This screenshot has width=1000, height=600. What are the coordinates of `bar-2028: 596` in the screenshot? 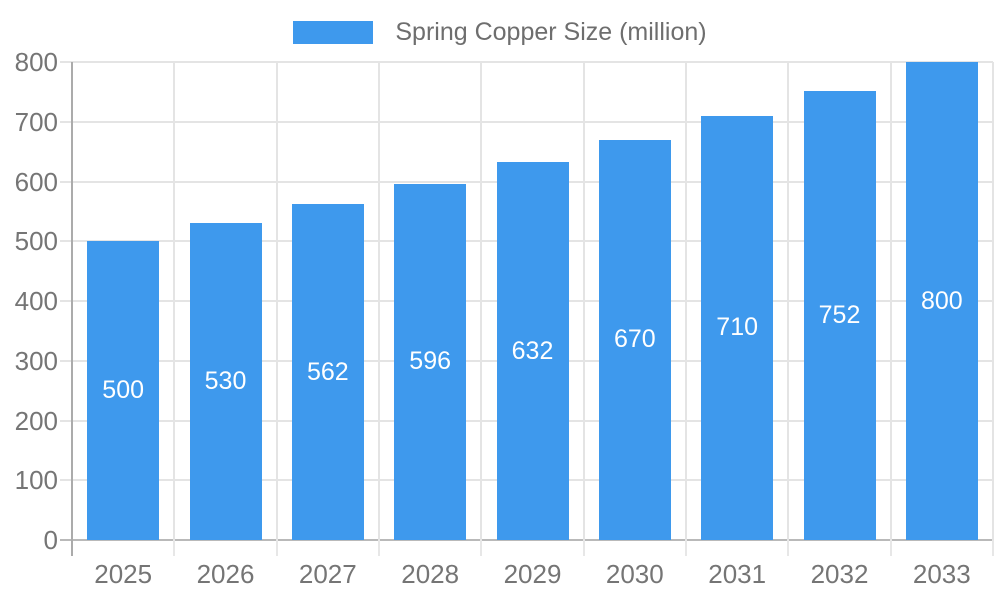 It's located at (430, 361).